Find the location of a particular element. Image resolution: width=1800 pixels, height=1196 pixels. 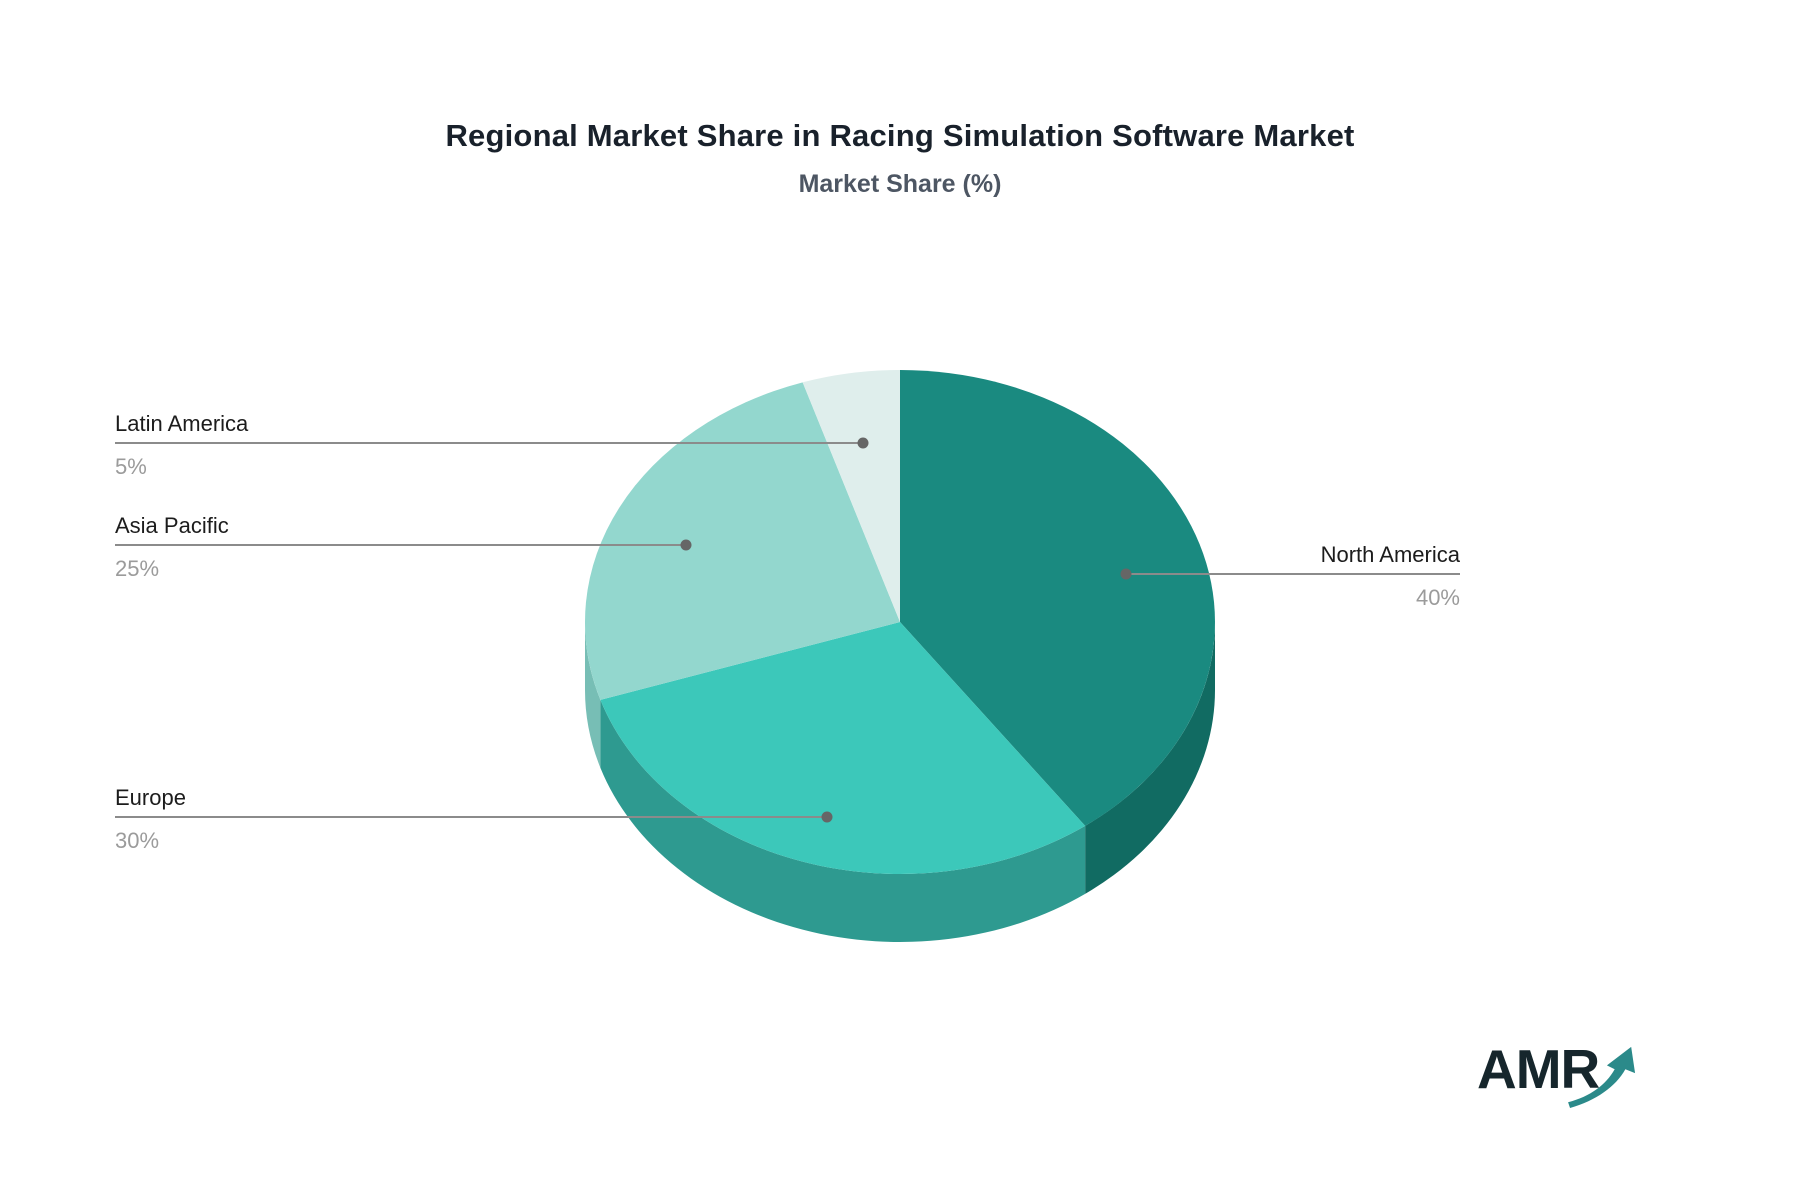

callout-europe: Europe 30% is located at coordinates (474, 819).